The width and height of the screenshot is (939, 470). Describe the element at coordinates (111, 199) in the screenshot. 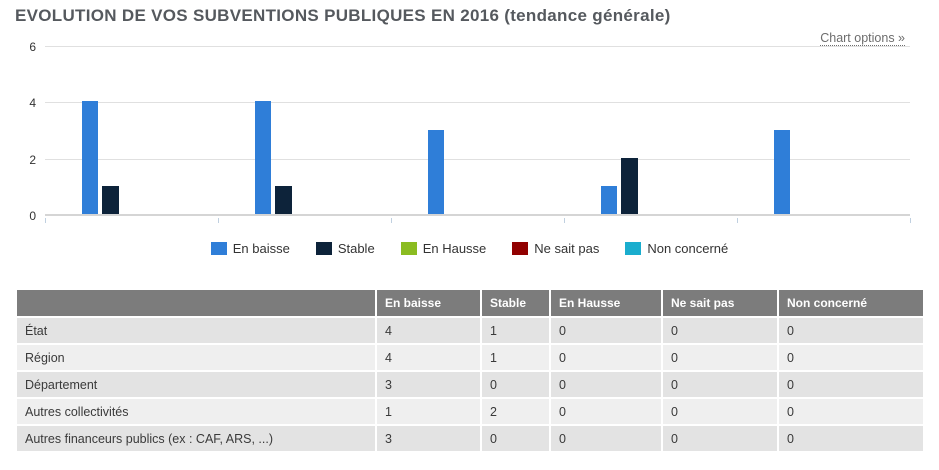

I see `chart-bar-stable-etat` at that location.